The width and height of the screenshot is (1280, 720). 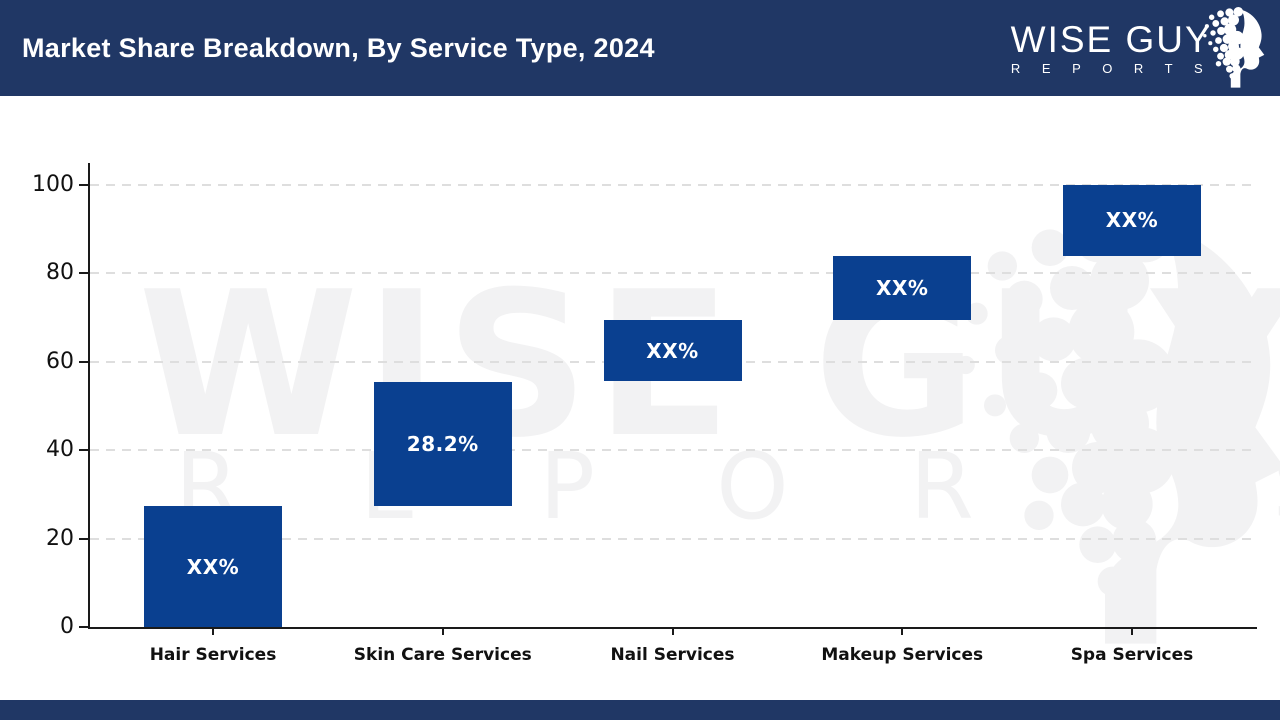 I want to click on logo-subtext: R E P O R T S, so click(x=1111, y=68).